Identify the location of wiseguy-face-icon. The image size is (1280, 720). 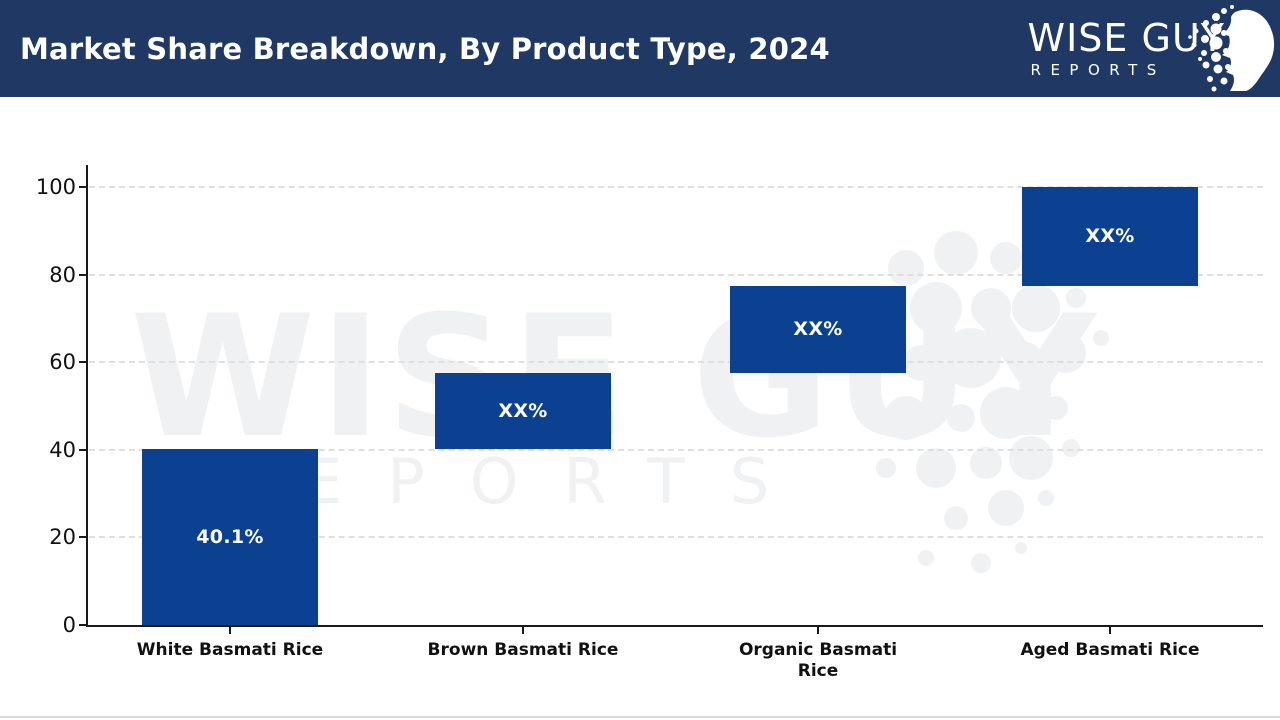
(1231, 47).